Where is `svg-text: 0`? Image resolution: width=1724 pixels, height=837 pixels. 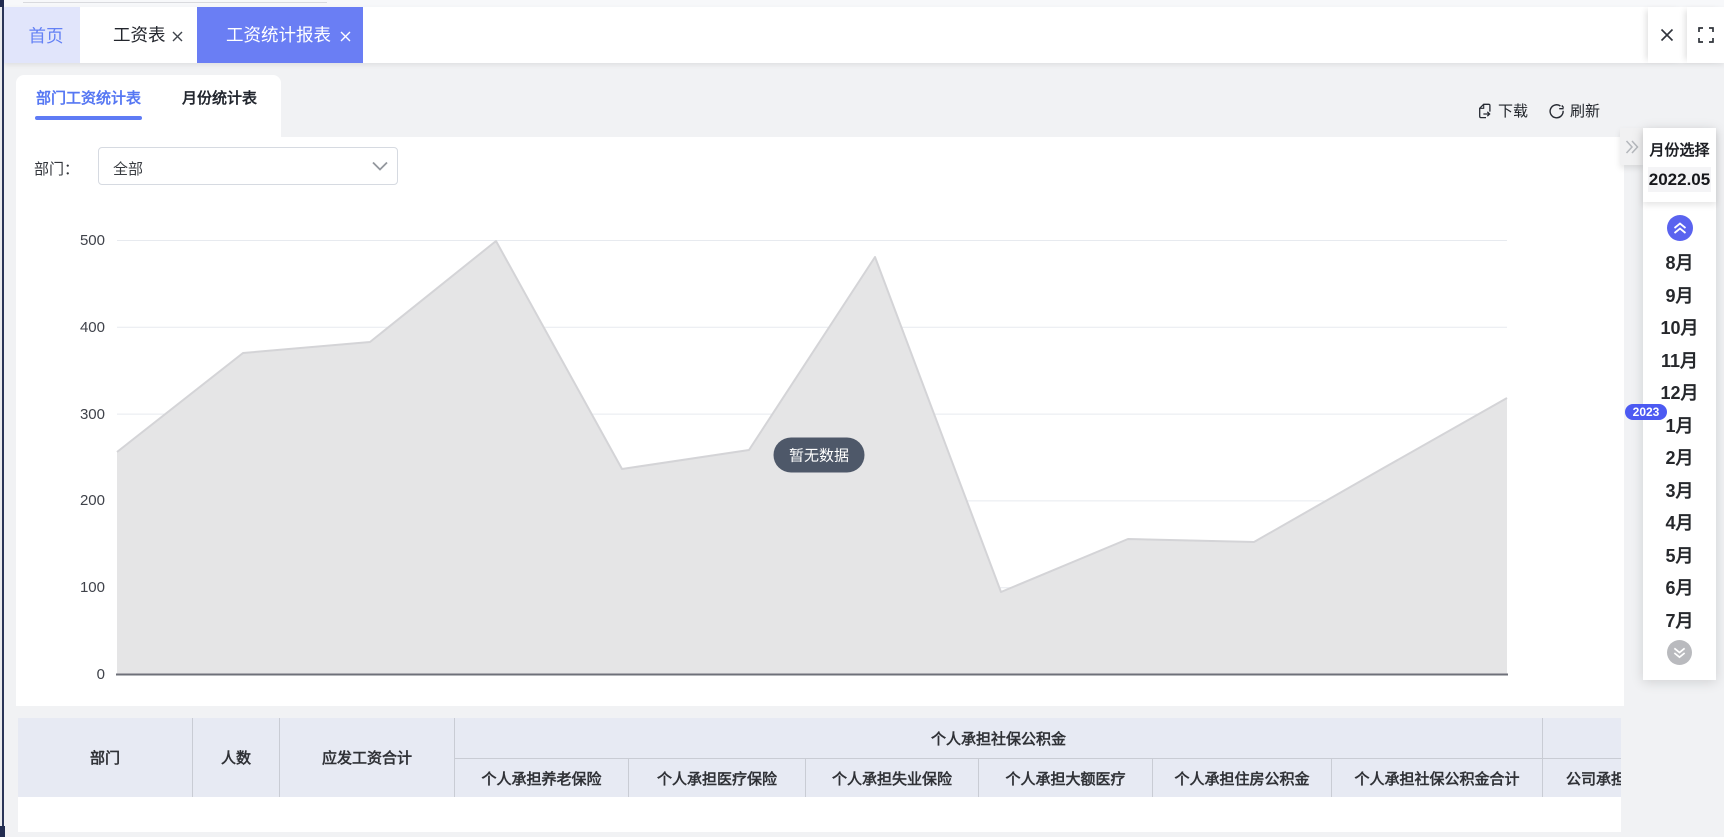
svg-text: 0 is located at coordinates (101, 674).